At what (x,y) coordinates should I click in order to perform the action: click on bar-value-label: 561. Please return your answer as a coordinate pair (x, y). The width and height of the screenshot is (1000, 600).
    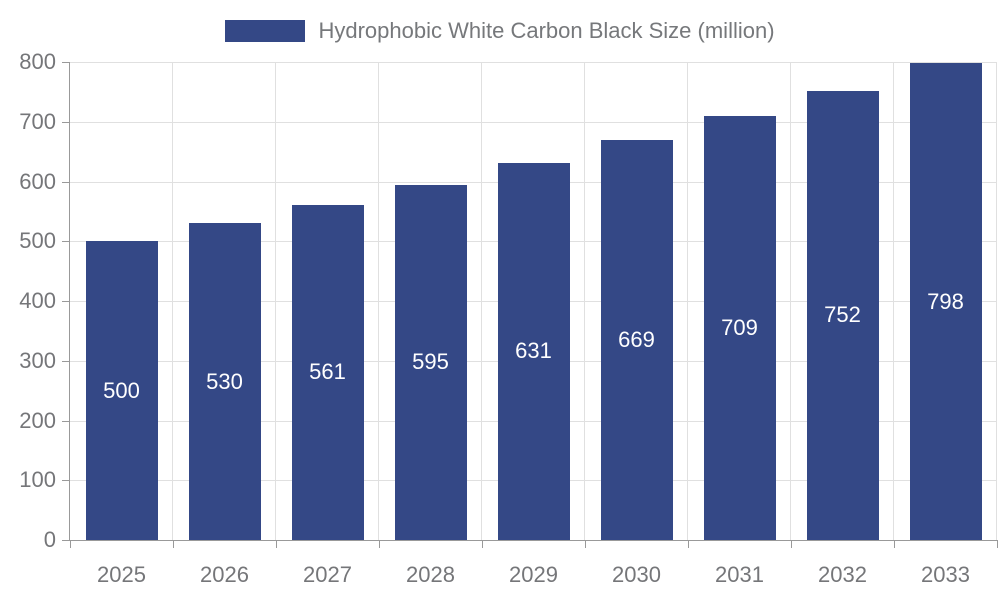
    Looking at the image, I should click on (327, 372).